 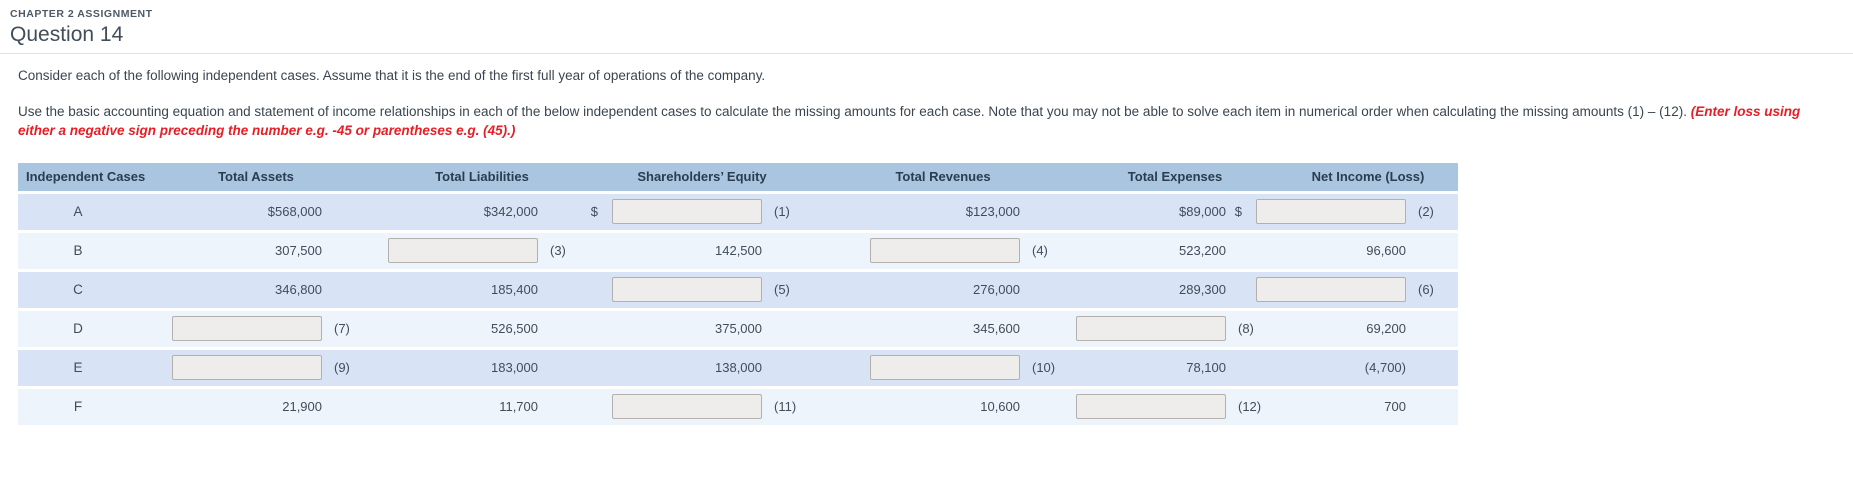 I want to click on cell-value: 96,600, so click(x=1386, y=251).